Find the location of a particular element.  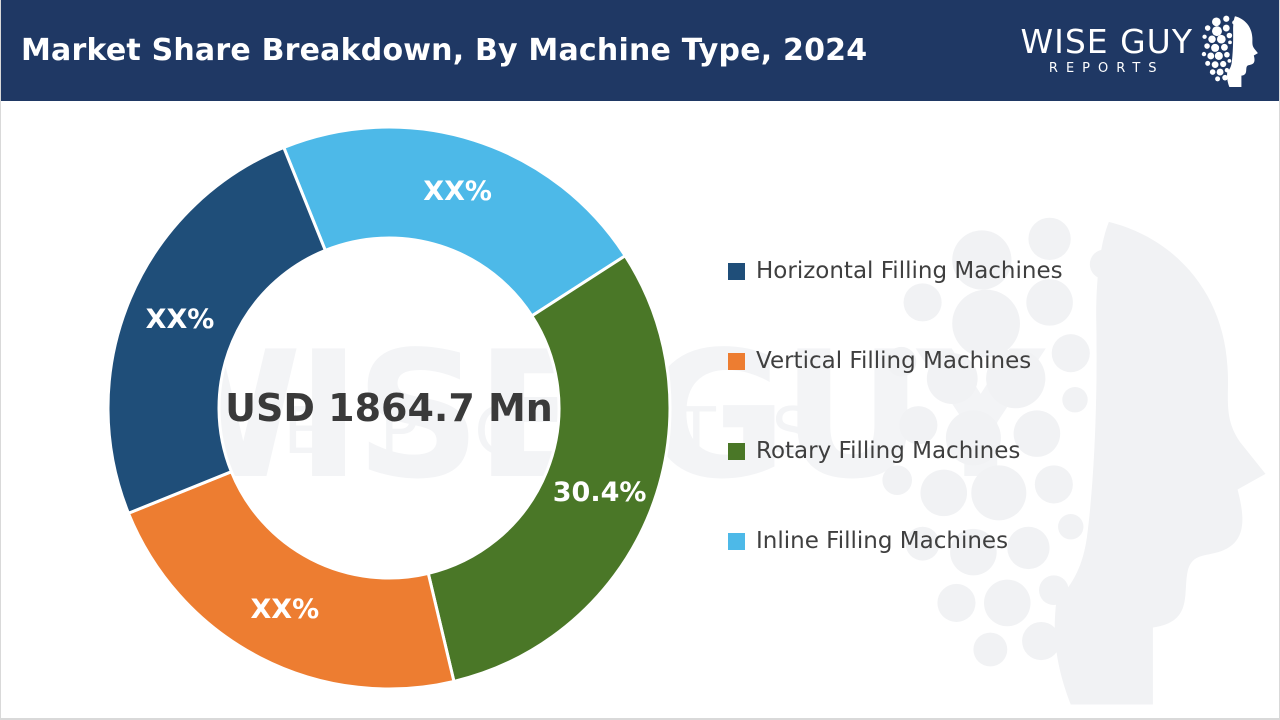

legend-swatch-horizontal-filling-machines is located at coordinates (736, 271).